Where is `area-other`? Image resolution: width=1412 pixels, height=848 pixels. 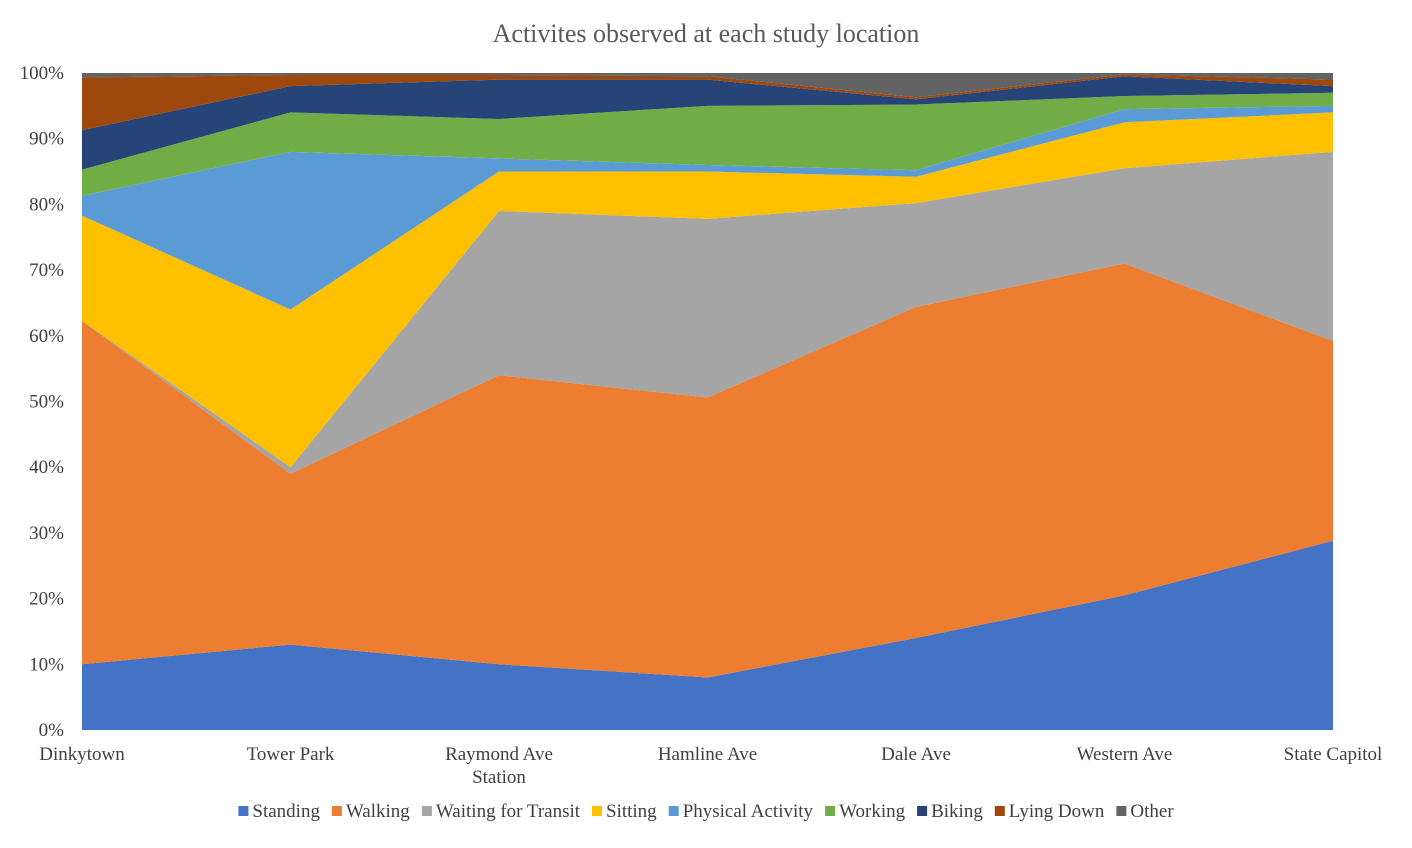 area-other is located at coordinates (707, 85).